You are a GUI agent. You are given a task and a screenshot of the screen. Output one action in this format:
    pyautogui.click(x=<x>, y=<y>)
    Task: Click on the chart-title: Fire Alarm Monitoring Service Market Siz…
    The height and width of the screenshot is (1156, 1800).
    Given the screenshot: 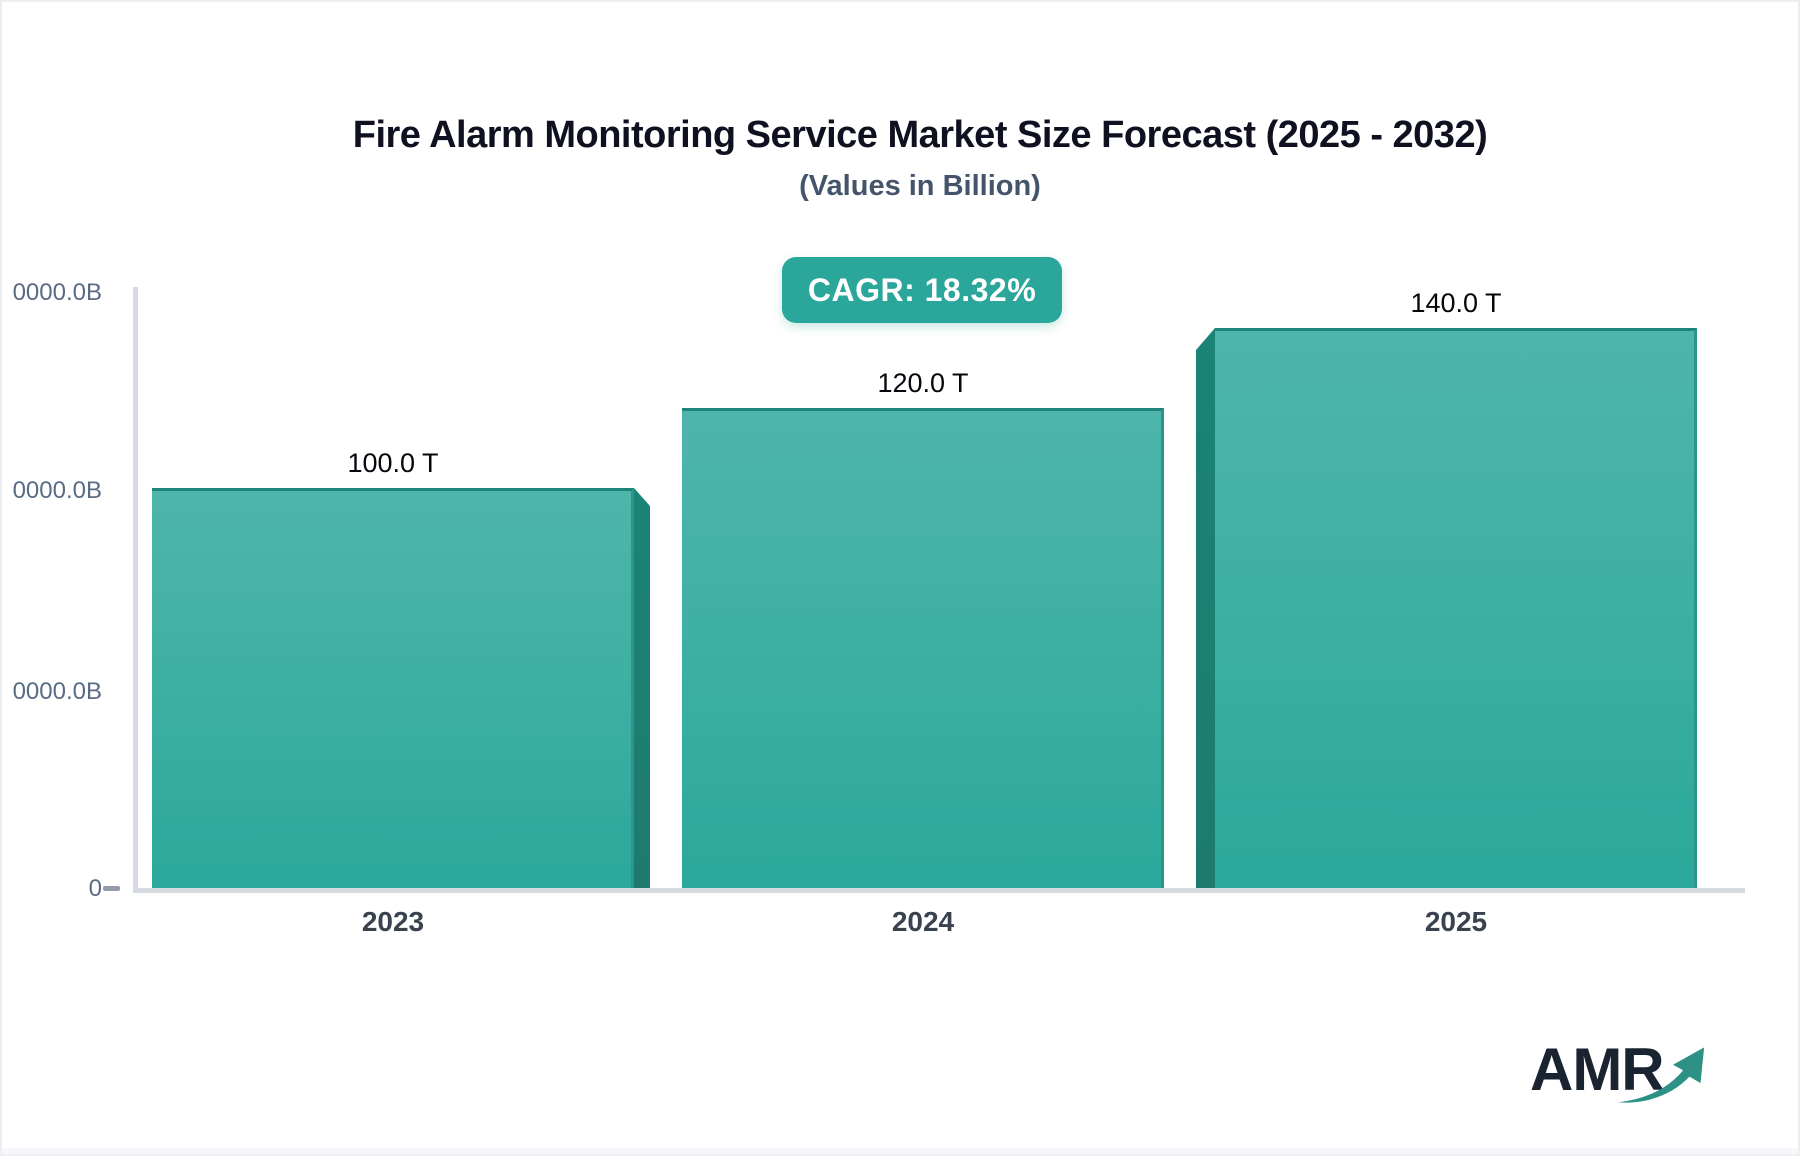 What is the action you would take?
    pyautogui.click(x=920, y=135)
    